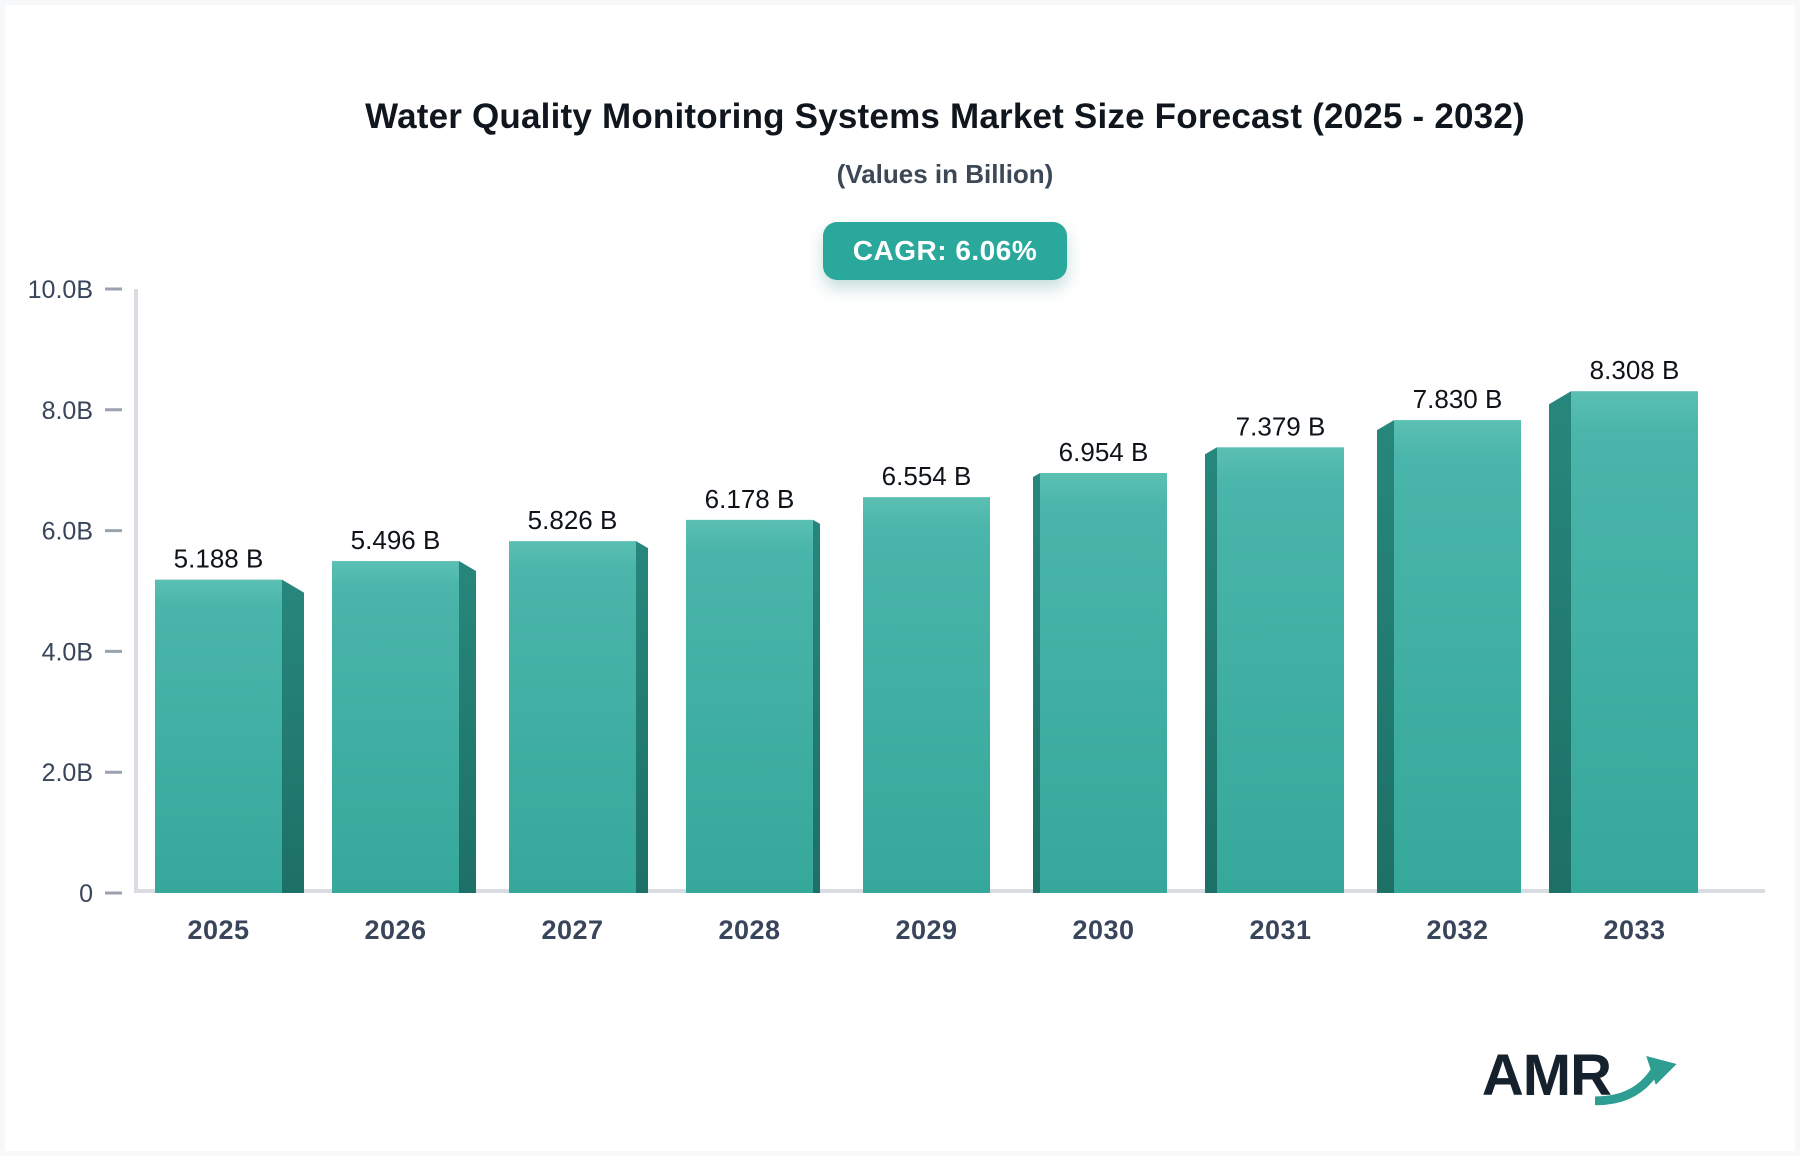  What do you see at coordinates (396, 540) in the screenshot?
I see `bar-value-label: 5.496 B` at bounding box center [396, 540].